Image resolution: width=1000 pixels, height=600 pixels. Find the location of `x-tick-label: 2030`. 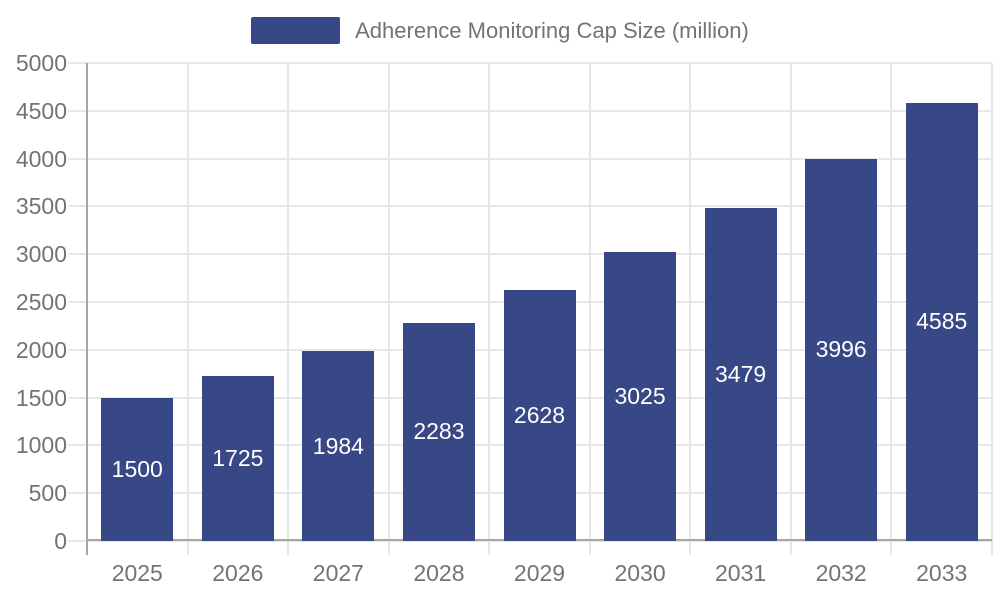

x-tick-label: 2030 is located at coordinates (640, 573).